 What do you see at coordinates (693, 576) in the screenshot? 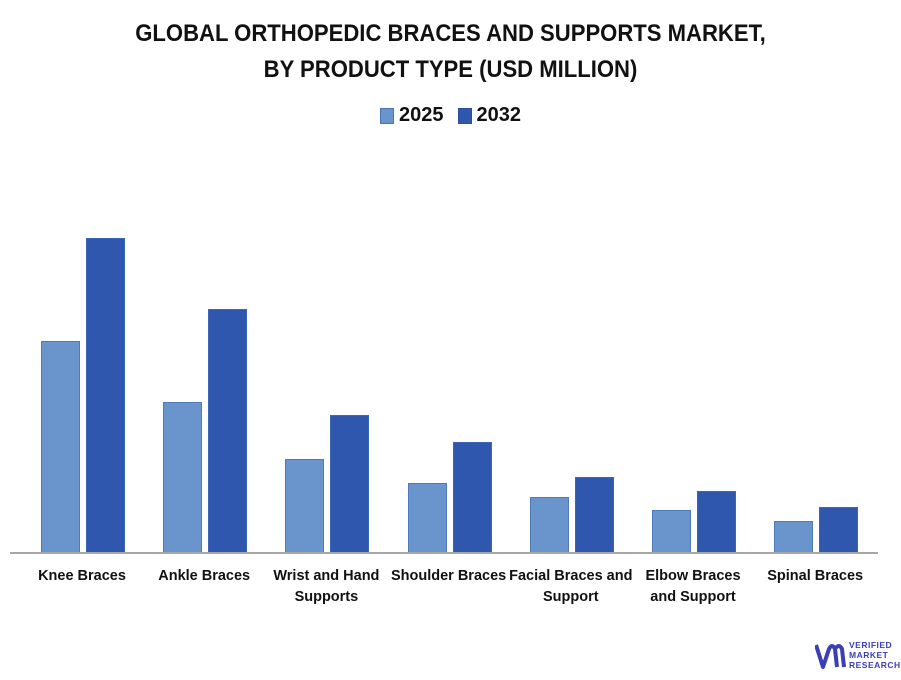
I see `x-tick-label-line: Elbow Braces` at bounding box center [693, 576].